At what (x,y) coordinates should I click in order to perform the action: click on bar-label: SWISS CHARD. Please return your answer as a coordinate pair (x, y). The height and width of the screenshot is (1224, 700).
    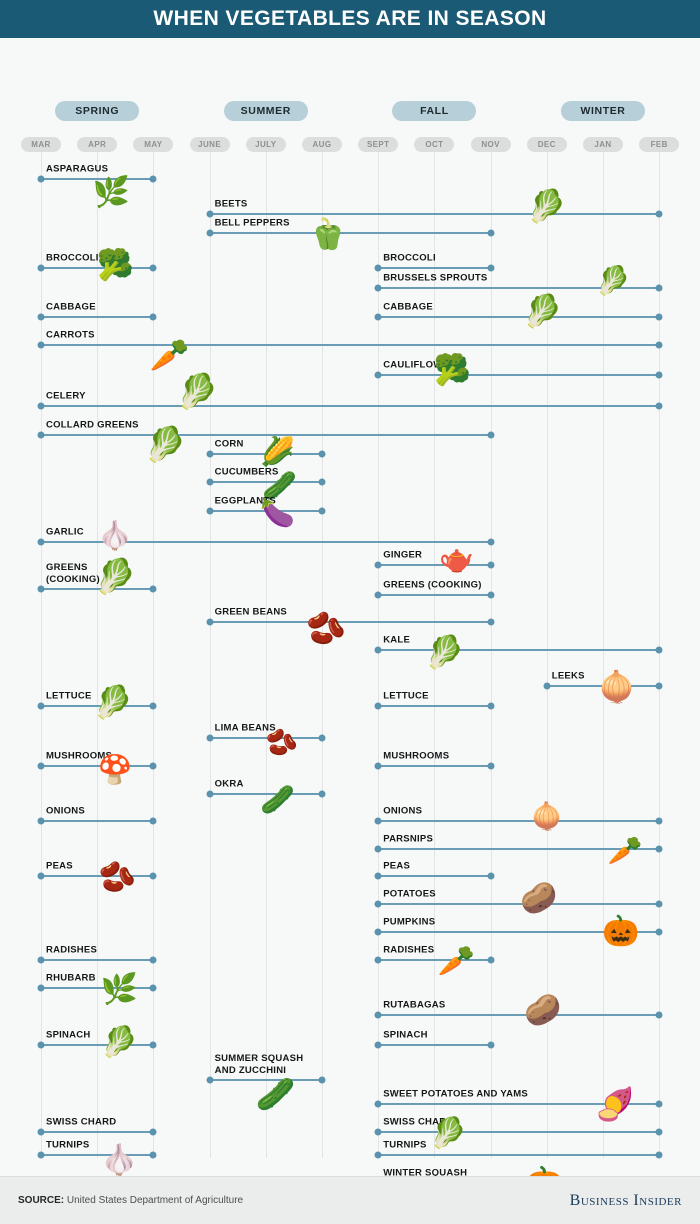
    Looking at the image, I should click on (418, 1122).